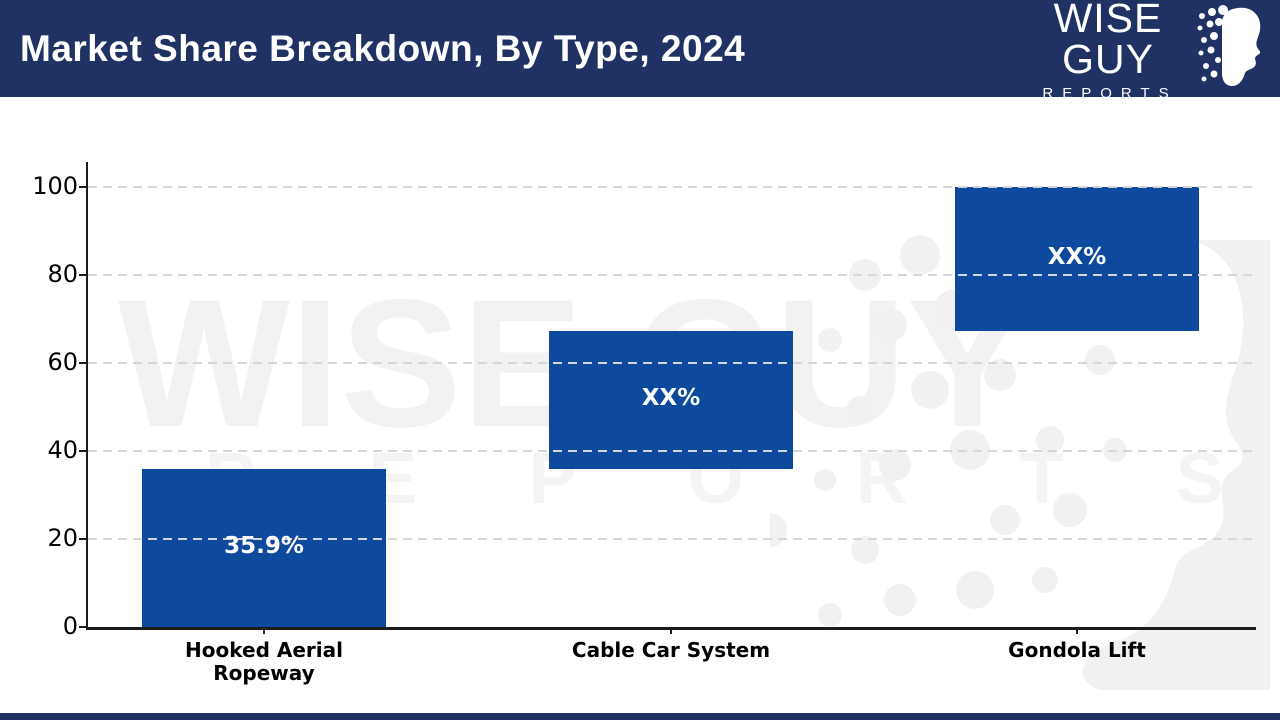 This screenshot has height=720, width=1280. I want to click on x-axis-line, so click(671, 628).